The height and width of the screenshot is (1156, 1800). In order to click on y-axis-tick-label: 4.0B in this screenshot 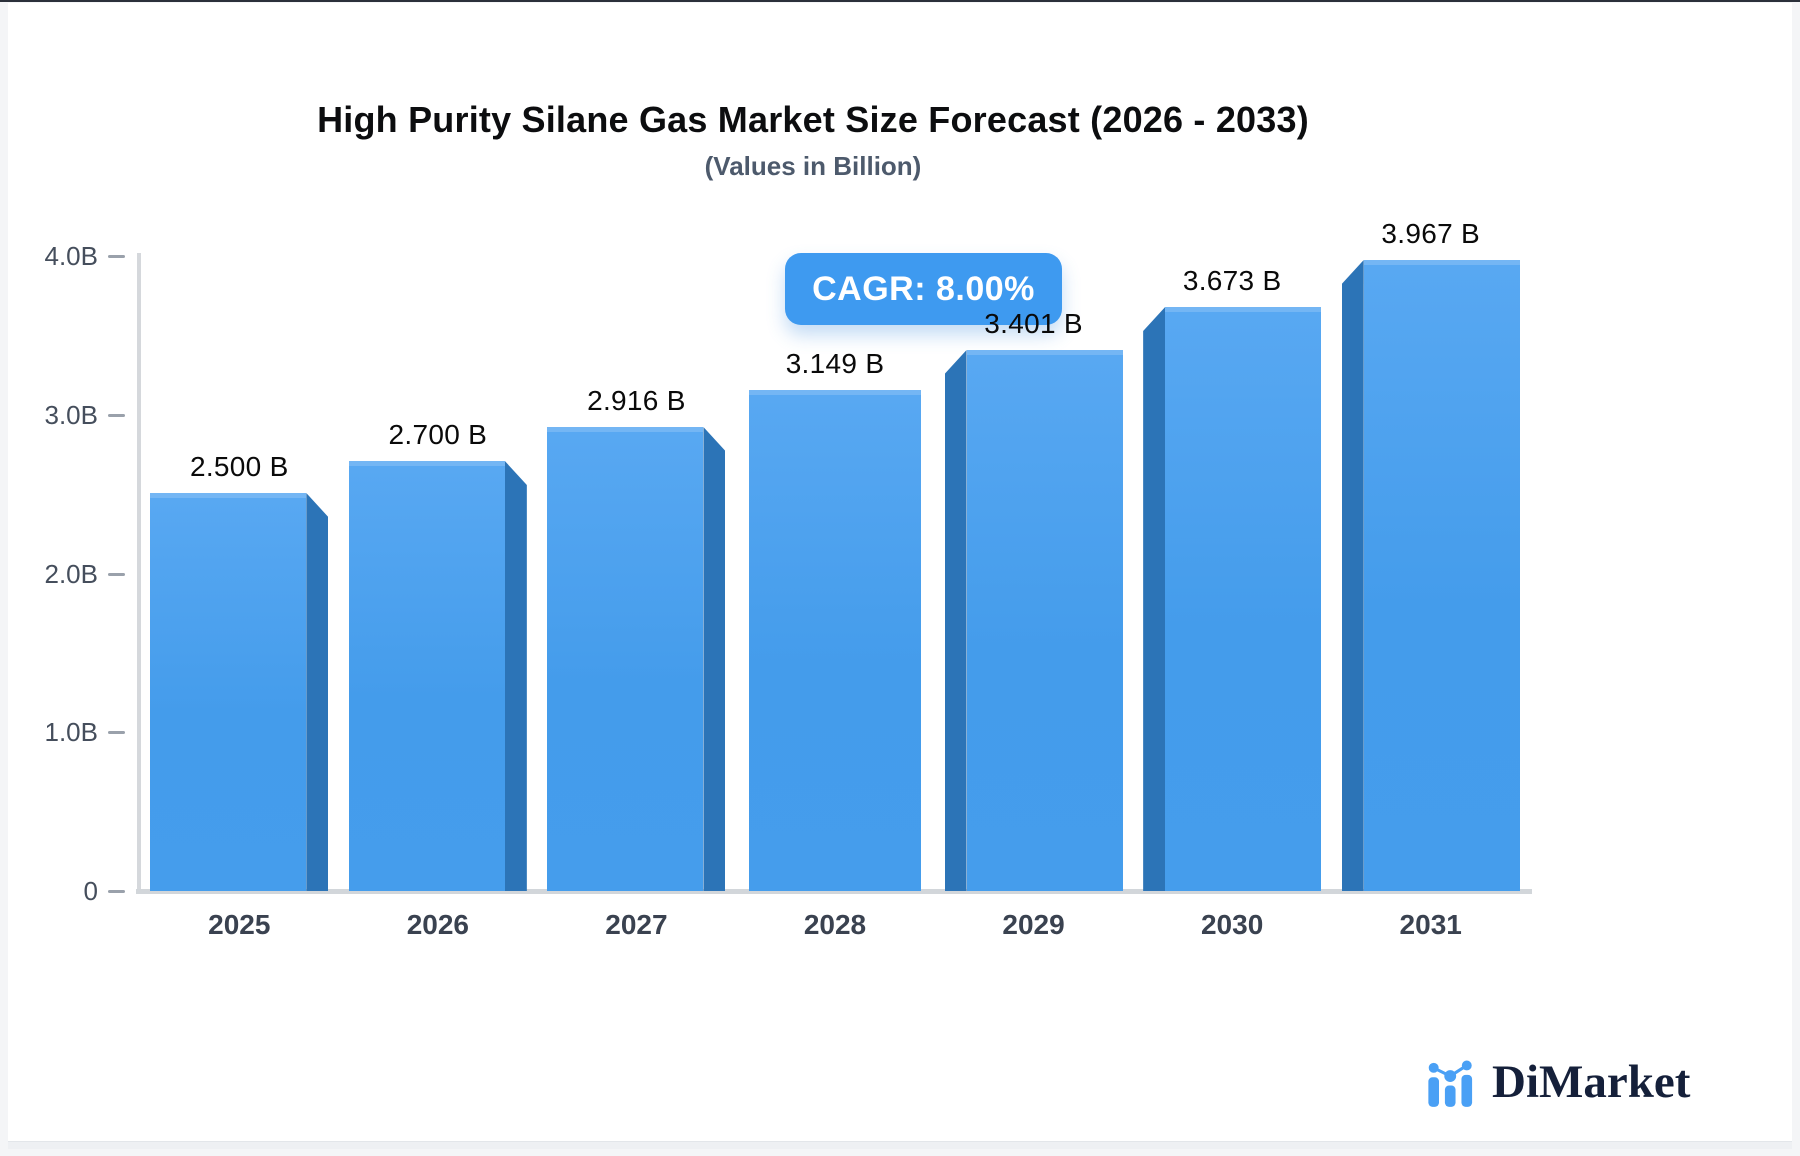, I will do `click(71, 256)`.